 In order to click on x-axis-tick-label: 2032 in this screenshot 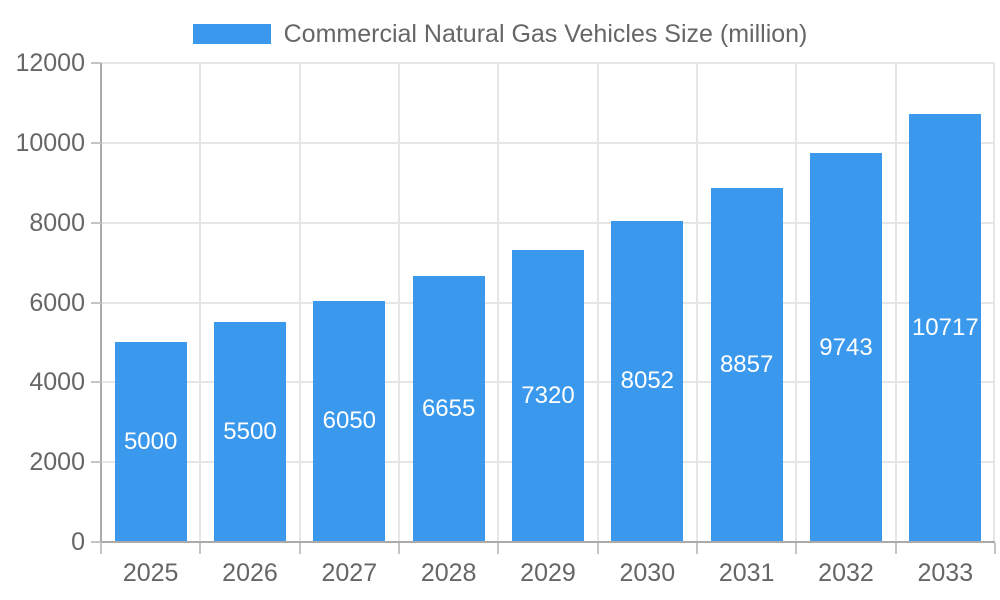, I will do `click(846, 573)`.